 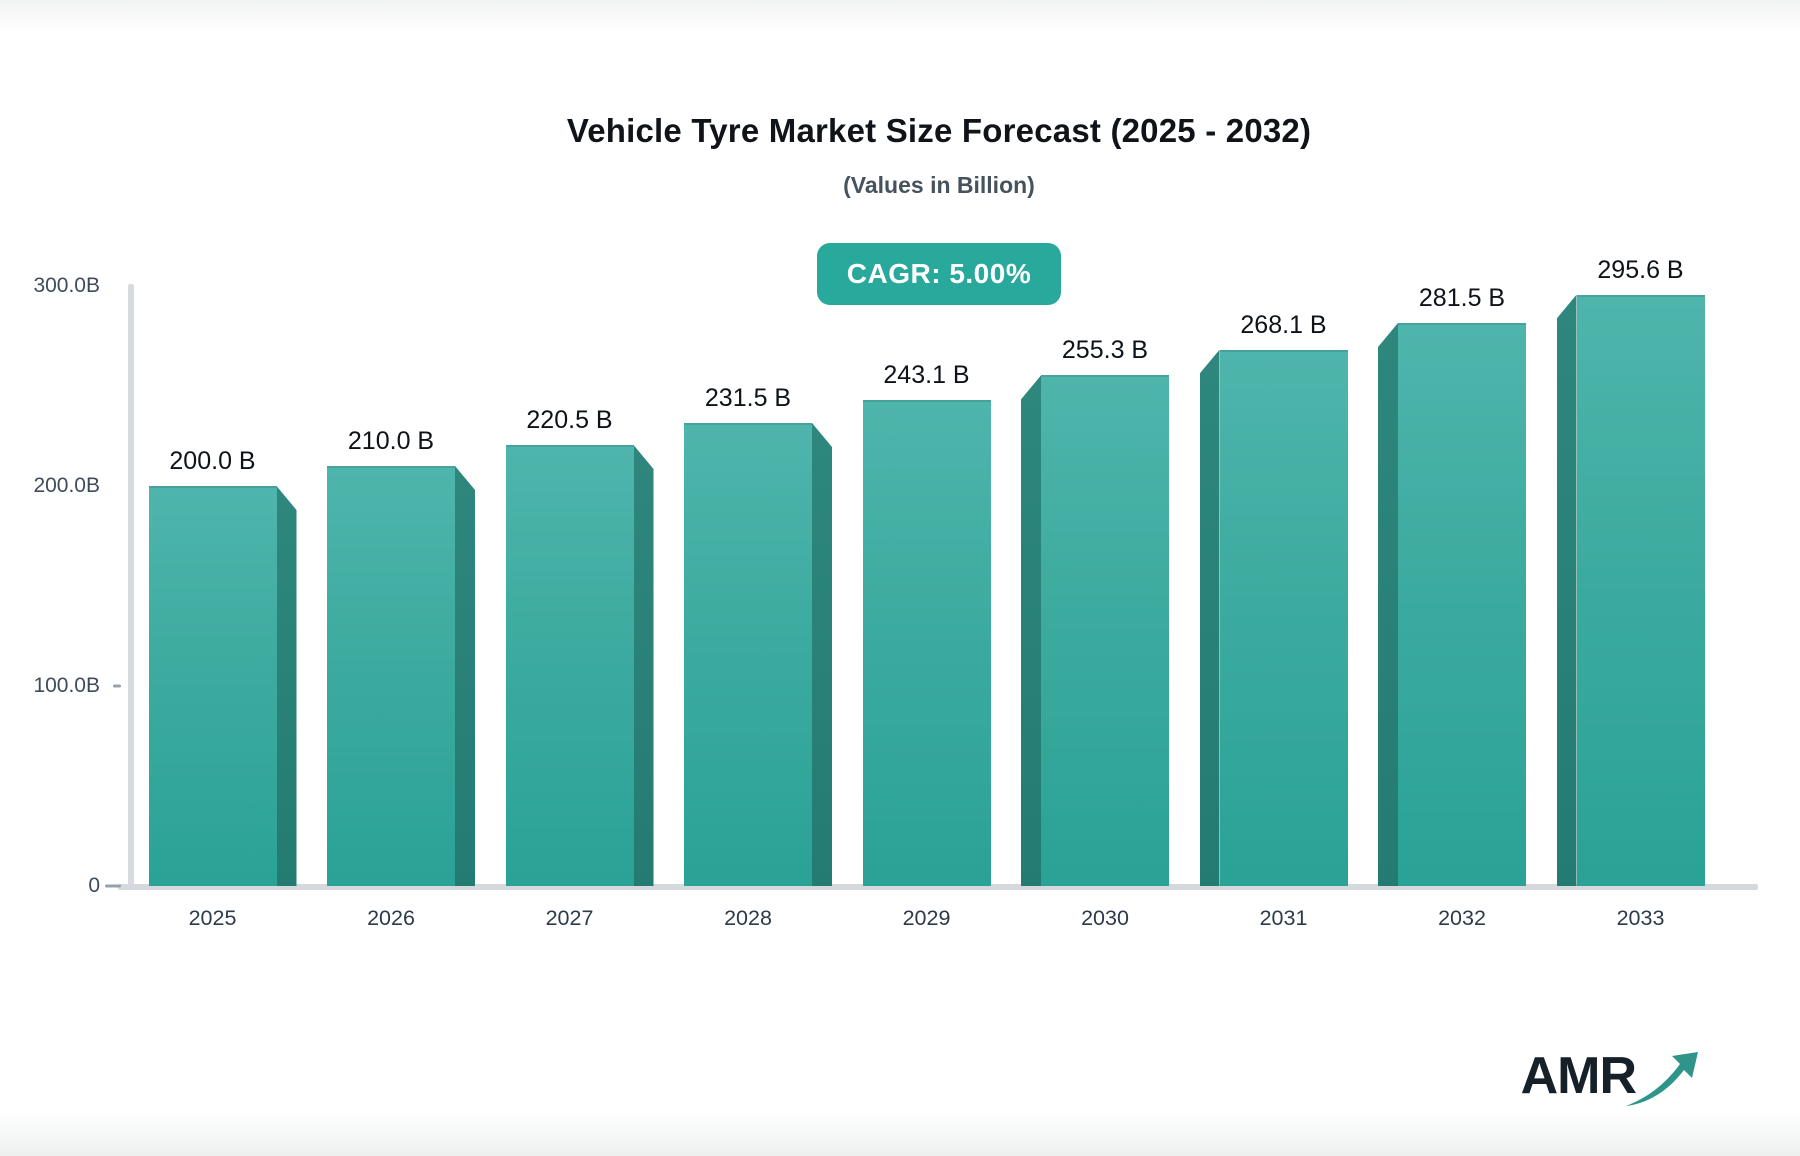 What do you see at coordinates (131, 587) in the screenshot?
I see `y-axis-line` at bounding box center [131, 587].